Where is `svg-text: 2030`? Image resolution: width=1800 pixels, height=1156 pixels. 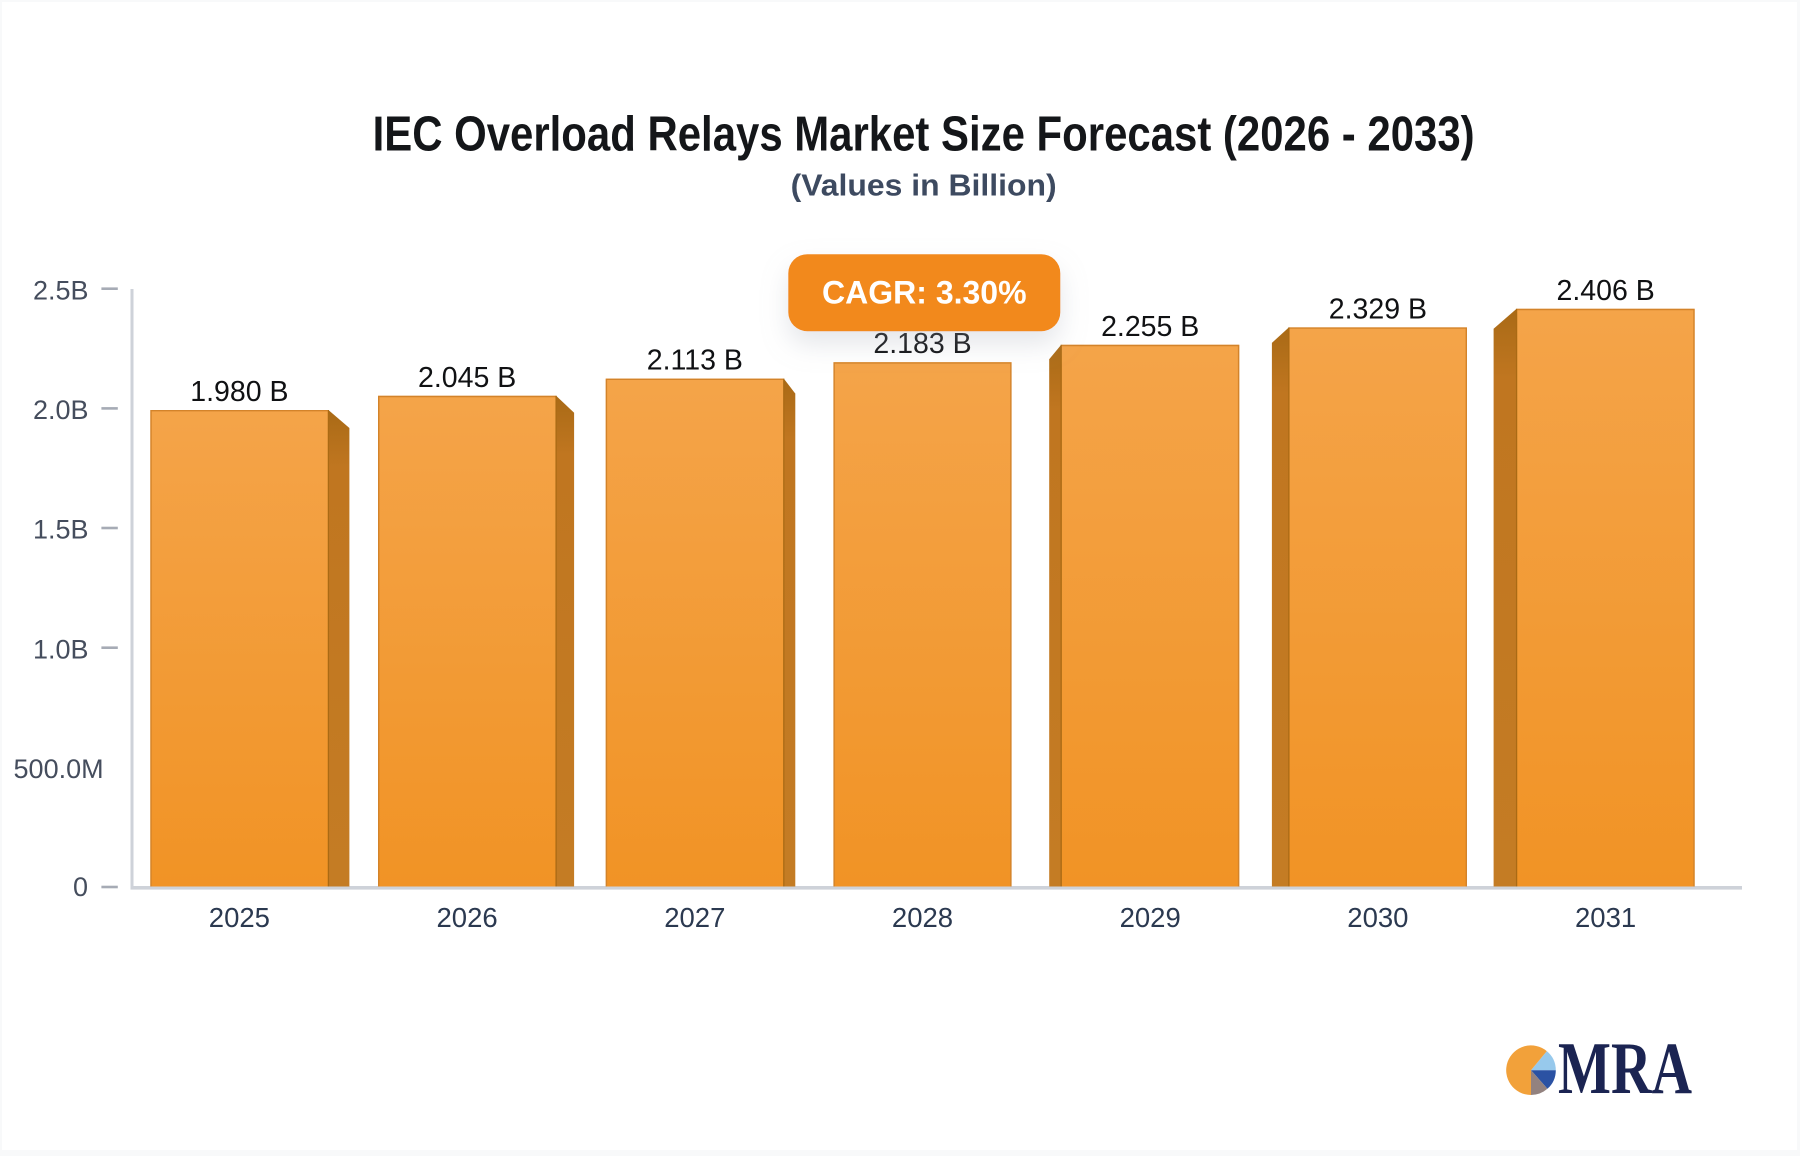 svg-text: 2030 is located at coordinates (1377, 917).